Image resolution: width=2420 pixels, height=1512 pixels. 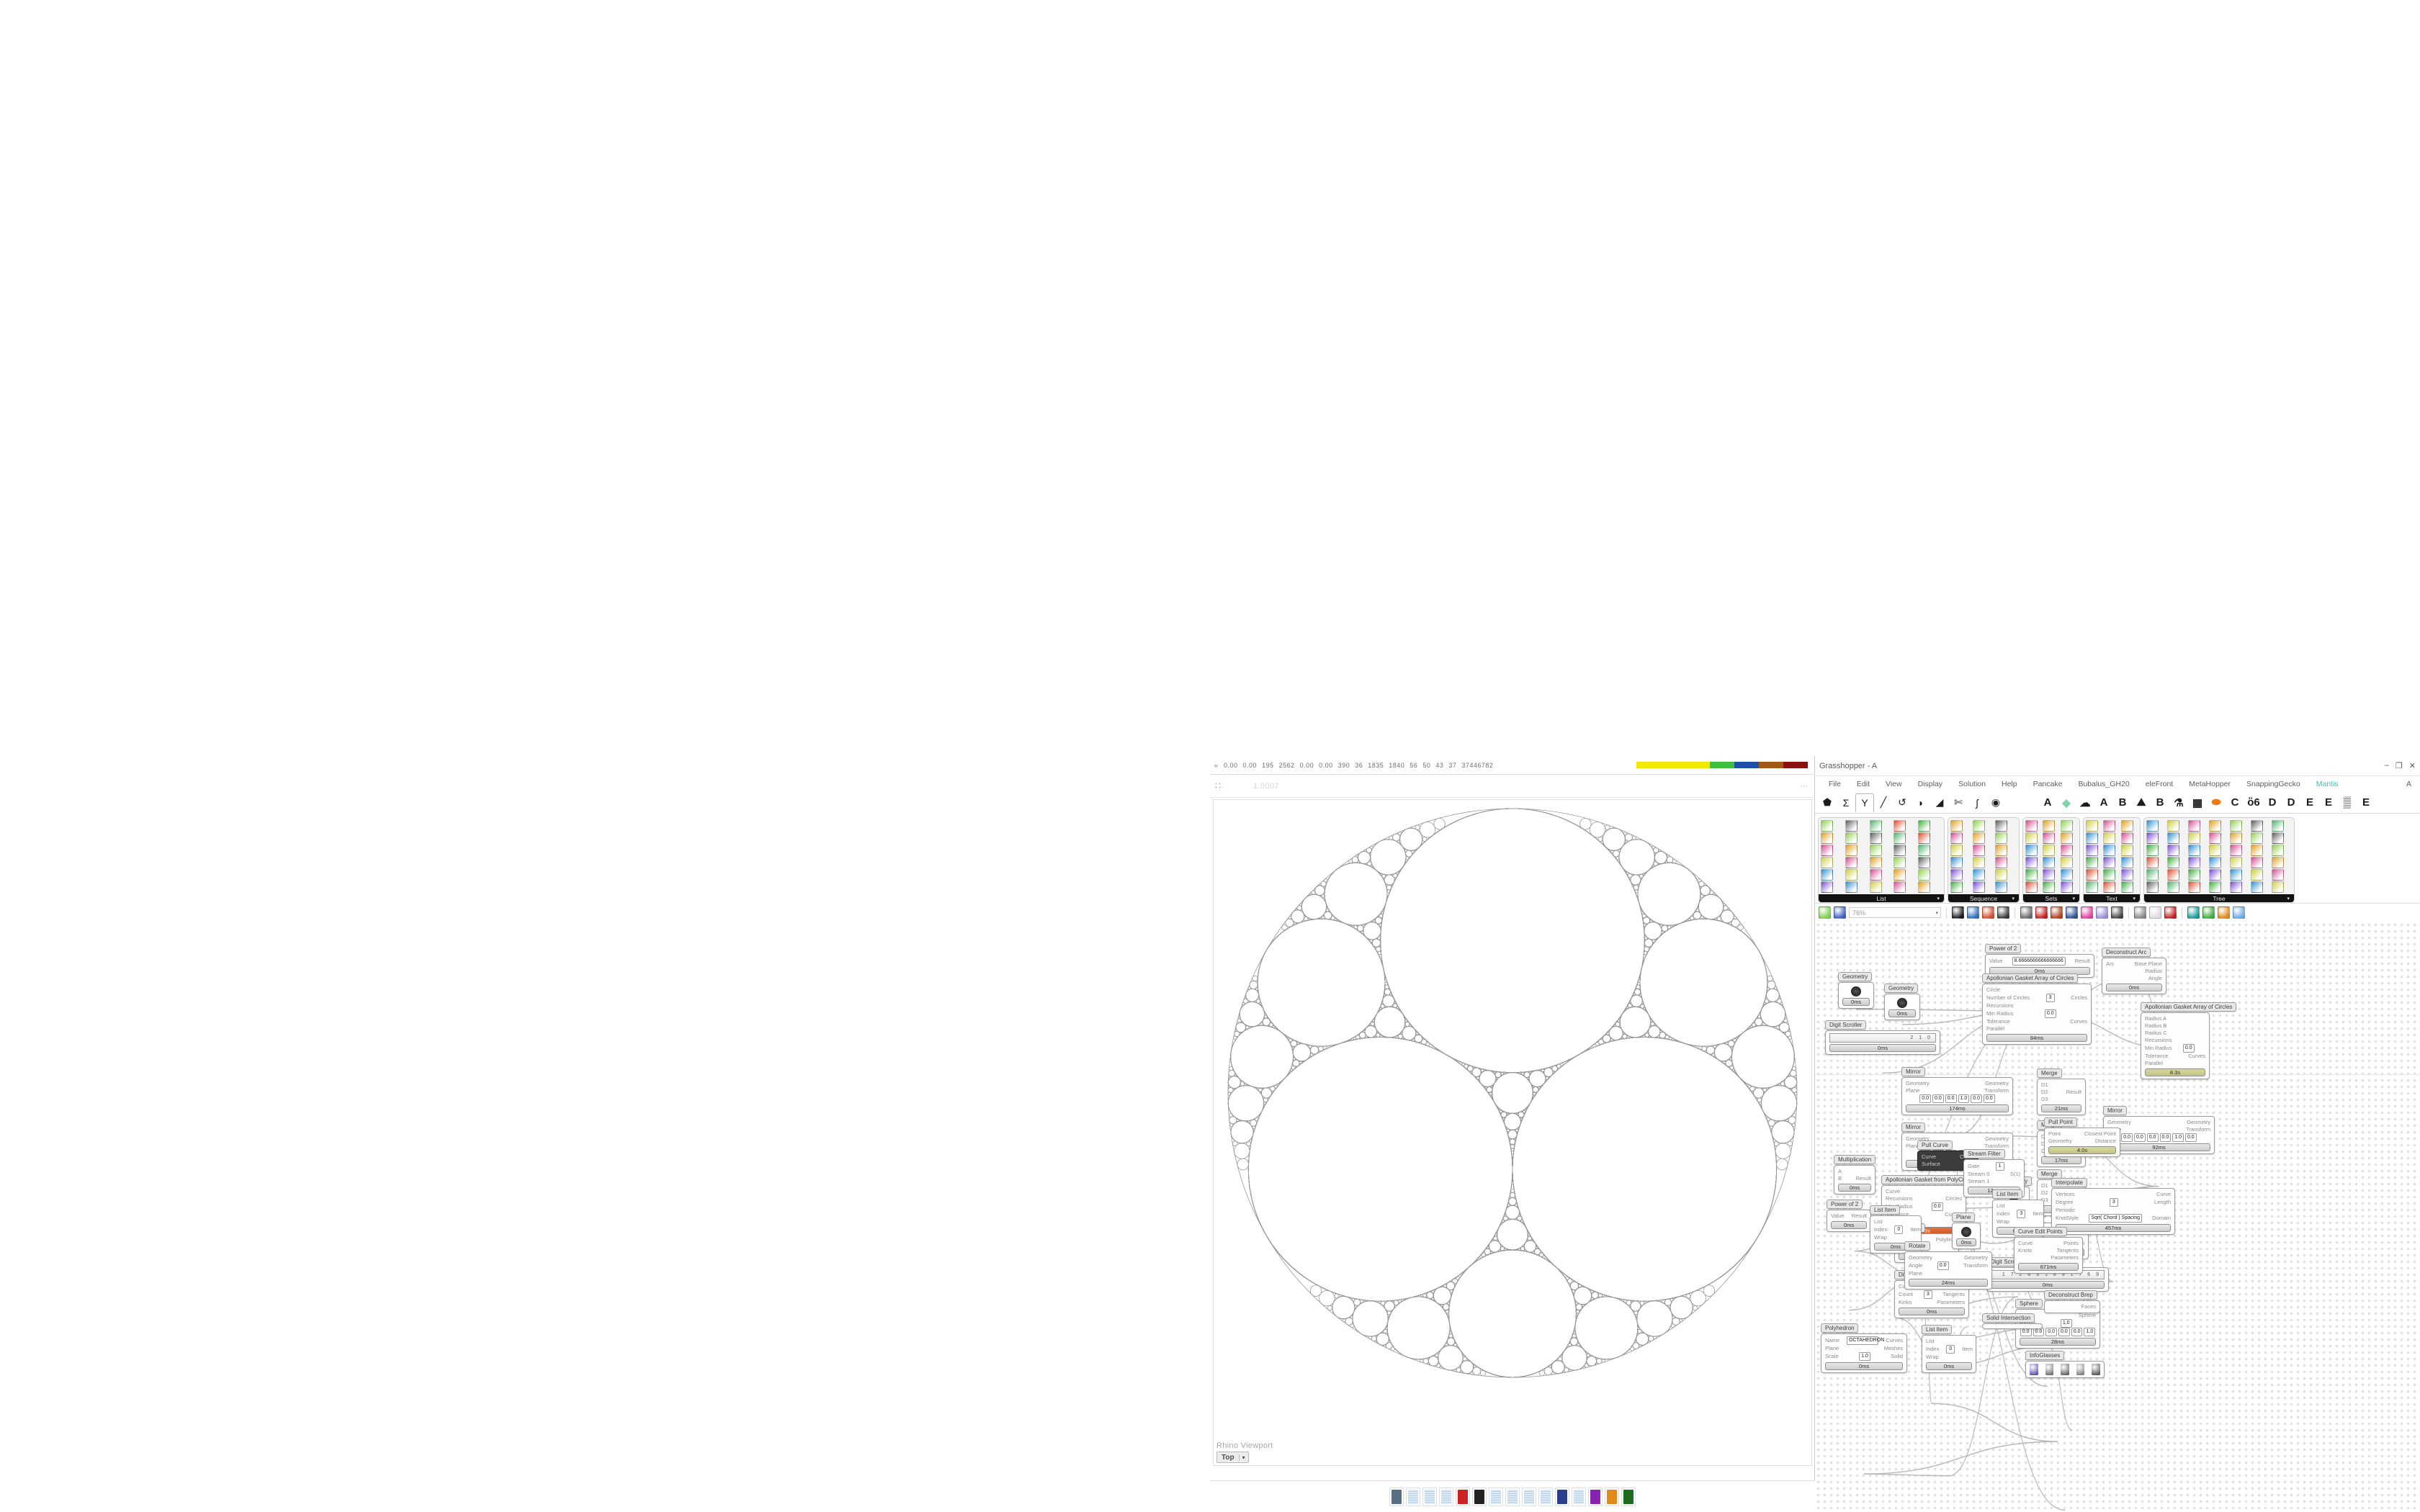 What do you see at coordinates (1996, 802) in the screenshot?
I see `display-tab: ◉` at bounding box center [1996, 802].